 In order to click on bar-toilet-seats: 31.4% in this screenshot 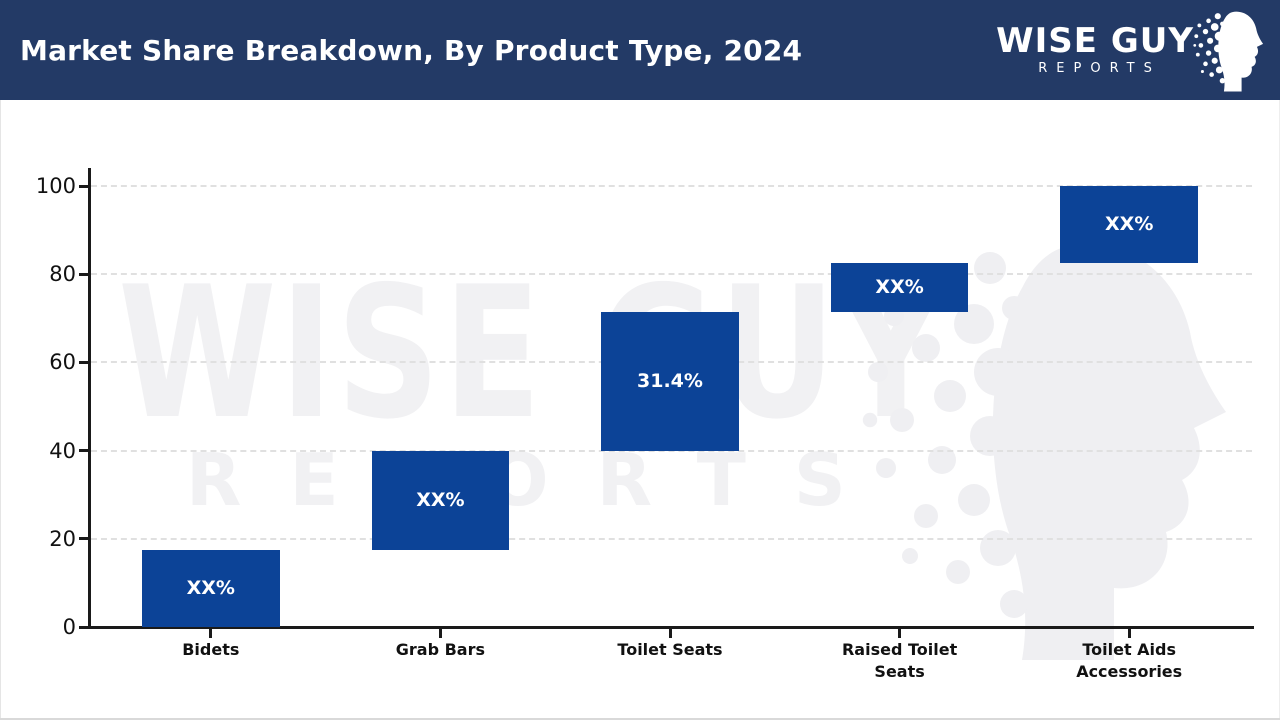, I will do `click(670, 381)`.